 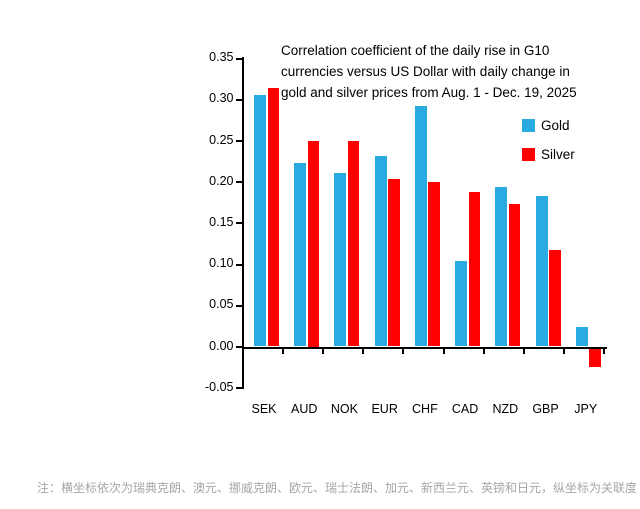 What do you see at coordinates (505, 409) in the screenshot?
I see `x-axis-category-label: NZD` at bounding box center [505, 409].